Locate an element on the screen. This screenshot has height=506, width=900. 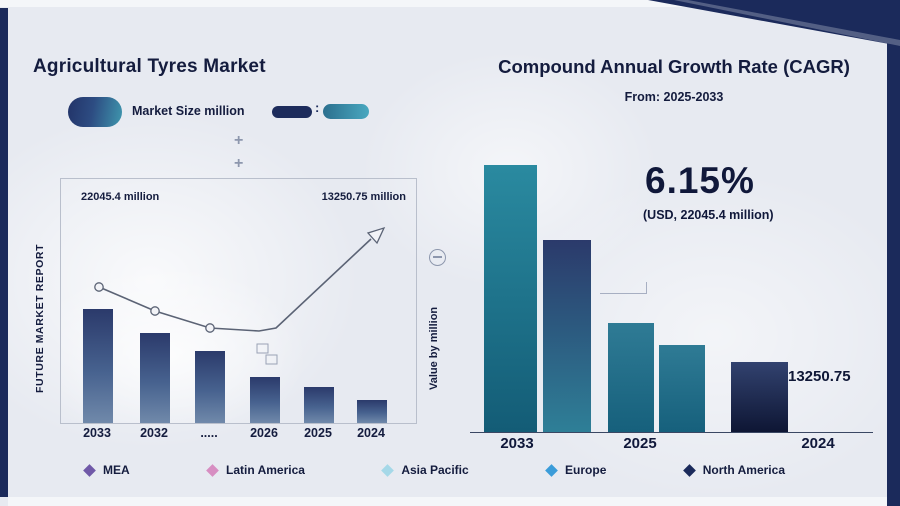
legend-item-latin-america: Latin America is located at coordinates (255, 470).